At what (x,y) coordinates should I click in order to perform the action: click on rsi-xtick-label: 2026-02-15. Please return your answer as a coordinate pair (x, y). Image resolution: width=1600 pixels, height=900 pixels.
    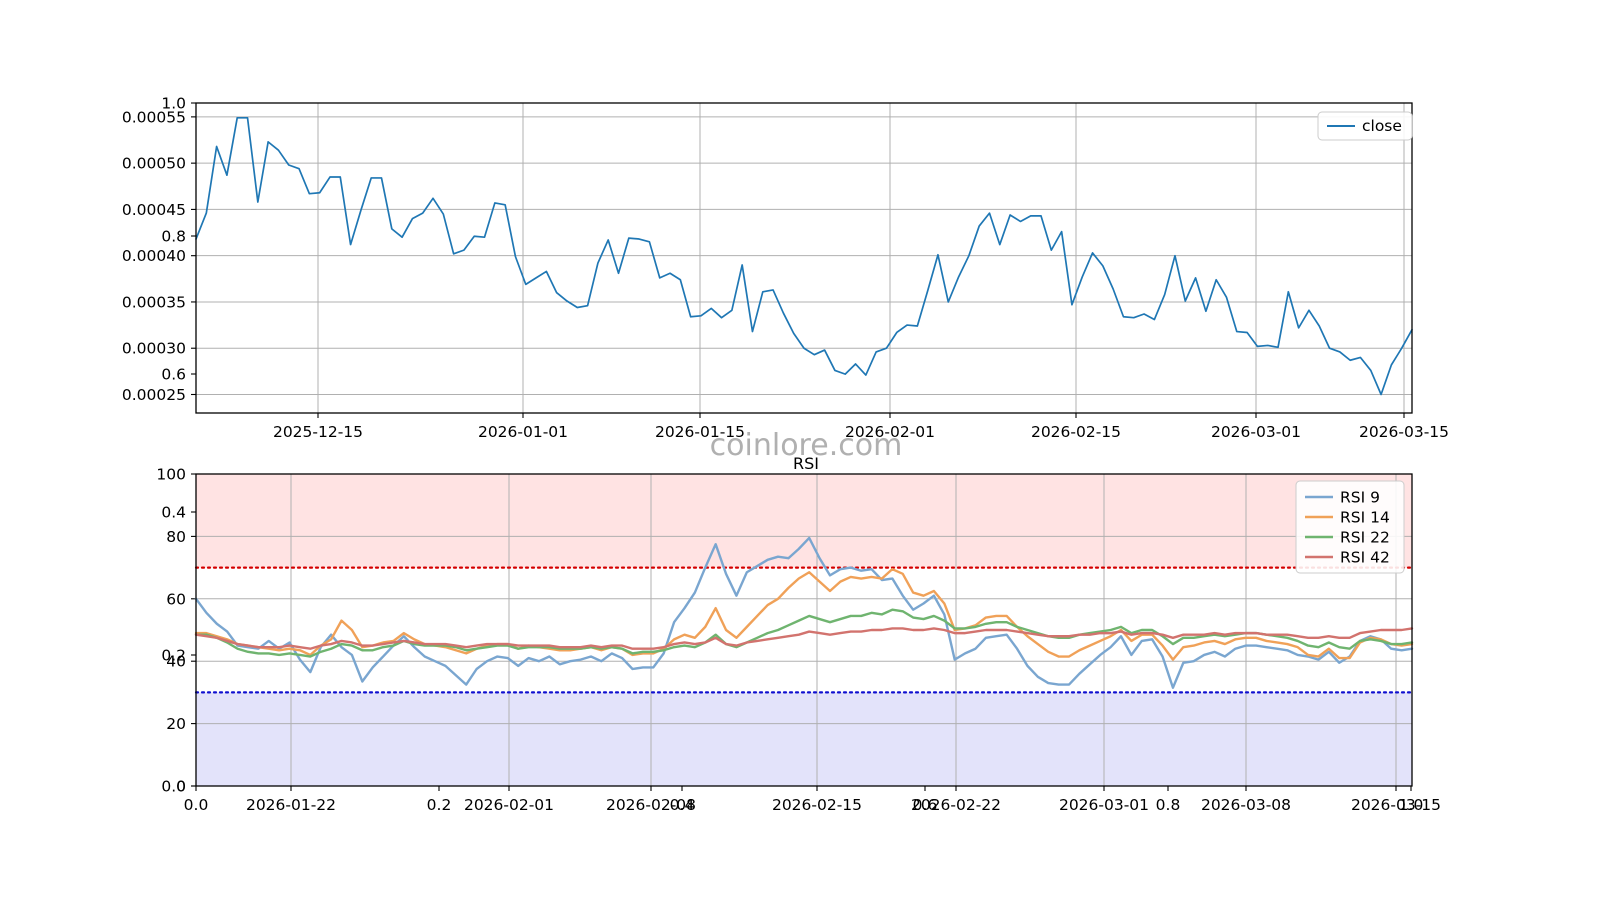
    Looking at the image, I should click on (817, 805).